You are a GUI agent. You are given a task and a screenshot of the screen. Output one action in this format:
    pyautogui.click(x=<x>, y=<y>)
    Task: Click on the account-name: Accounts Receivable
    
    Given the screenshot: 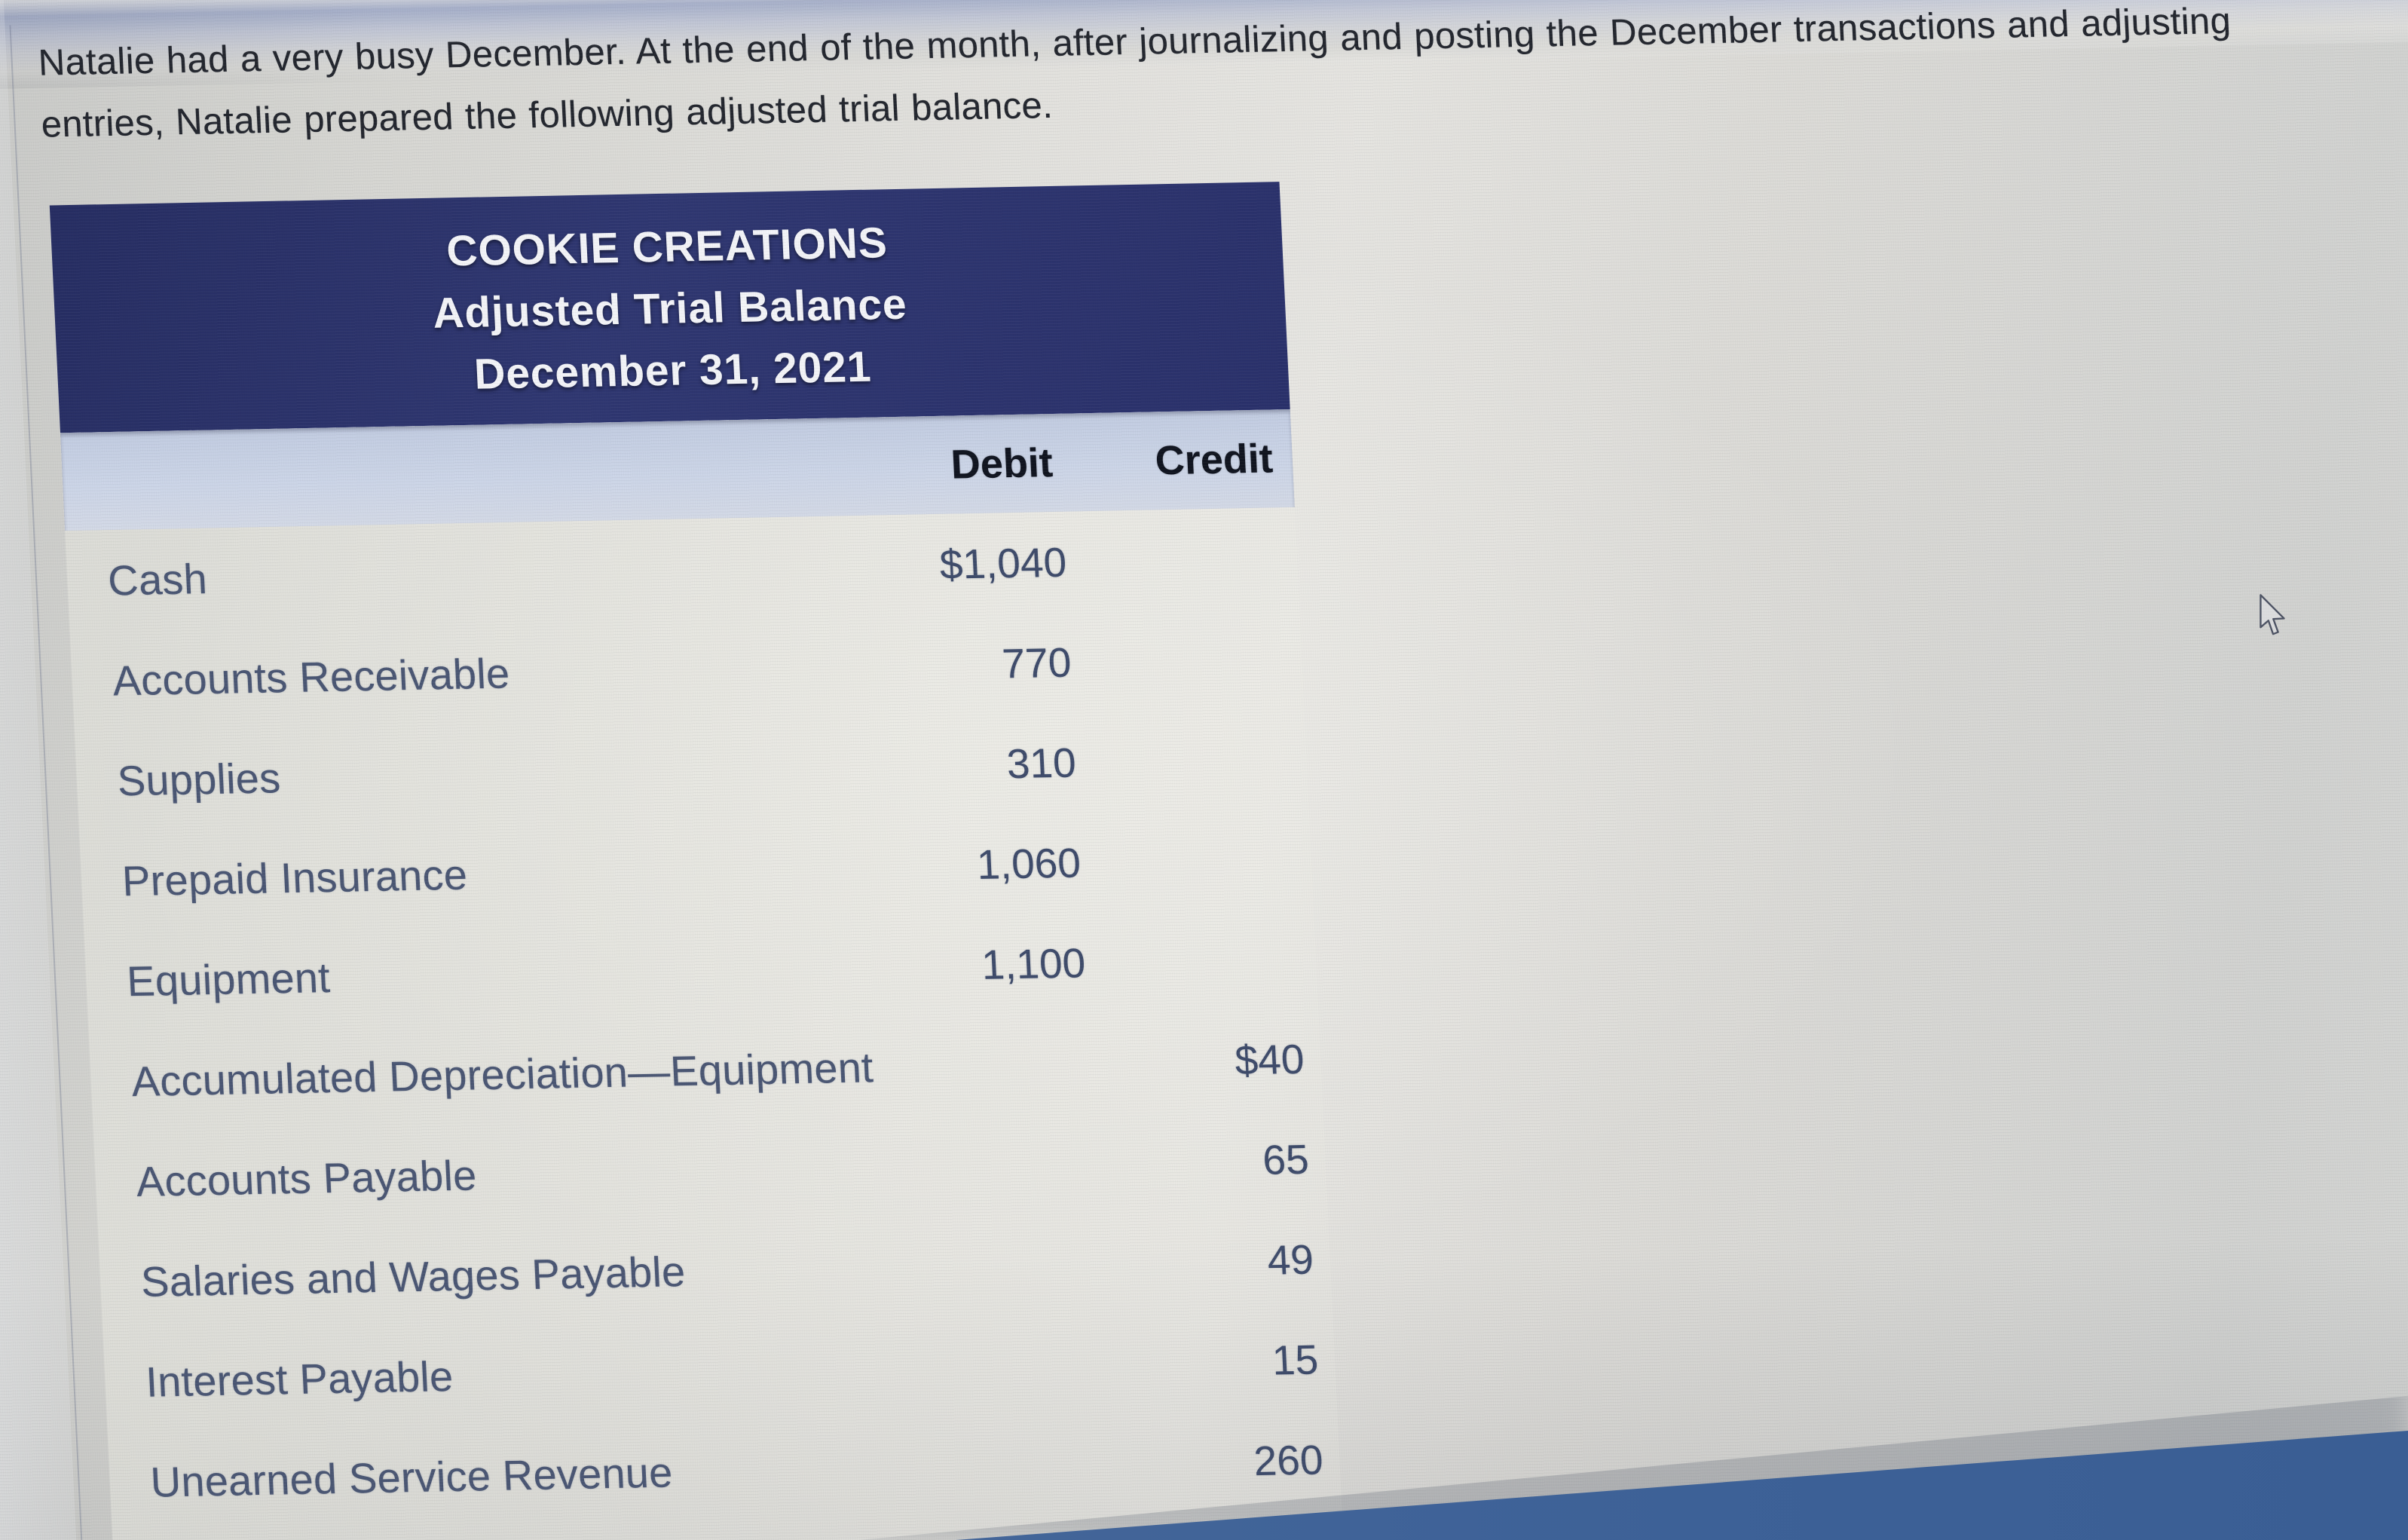 What is the action you would take?
    pyautogui.click(x=311, y=676)
    